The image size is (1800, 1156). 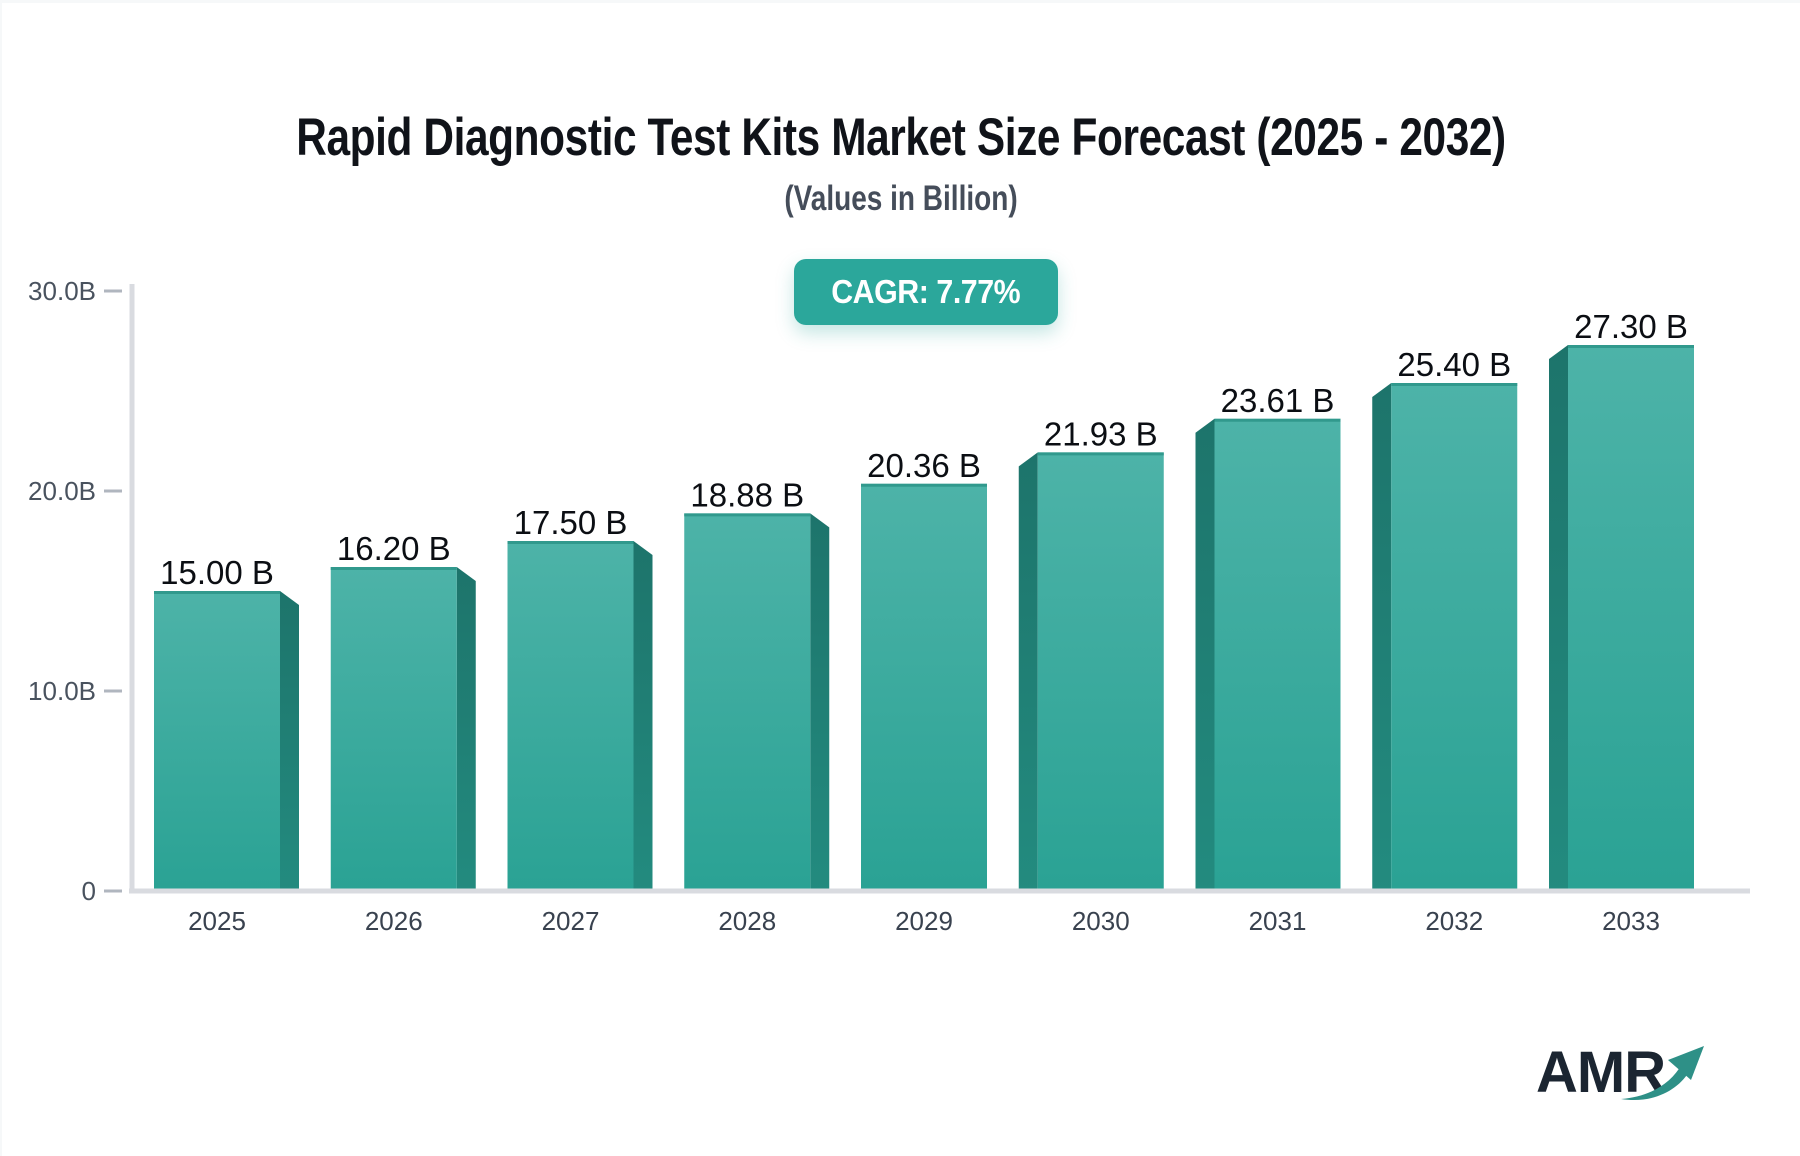 What do you see at coordinates (217, 572) in the screenshot?
I see `bar-value-label: 15.00 B` at bounding box center [217, 572].